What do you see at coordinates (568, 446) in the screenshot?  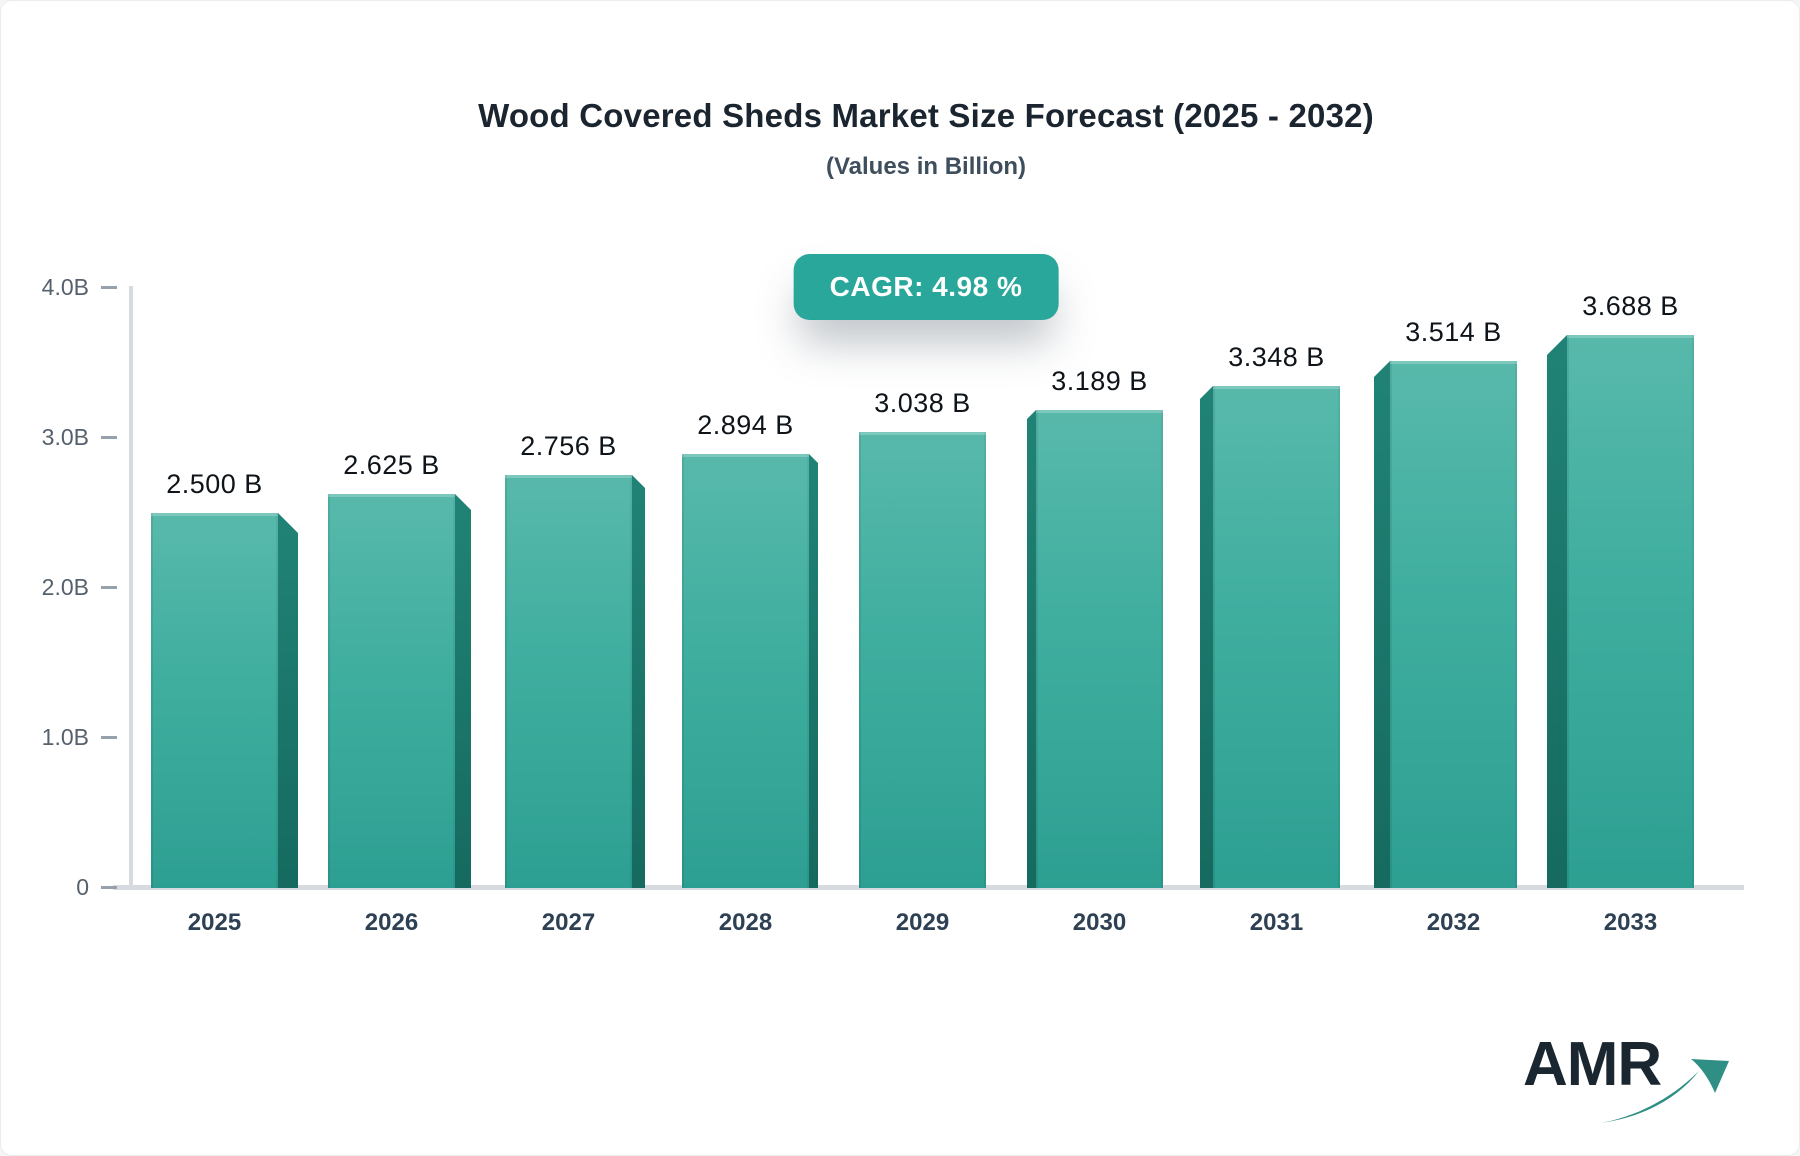 I see `bar-value-label: 2.756 B` at bounding box center [568, 446].